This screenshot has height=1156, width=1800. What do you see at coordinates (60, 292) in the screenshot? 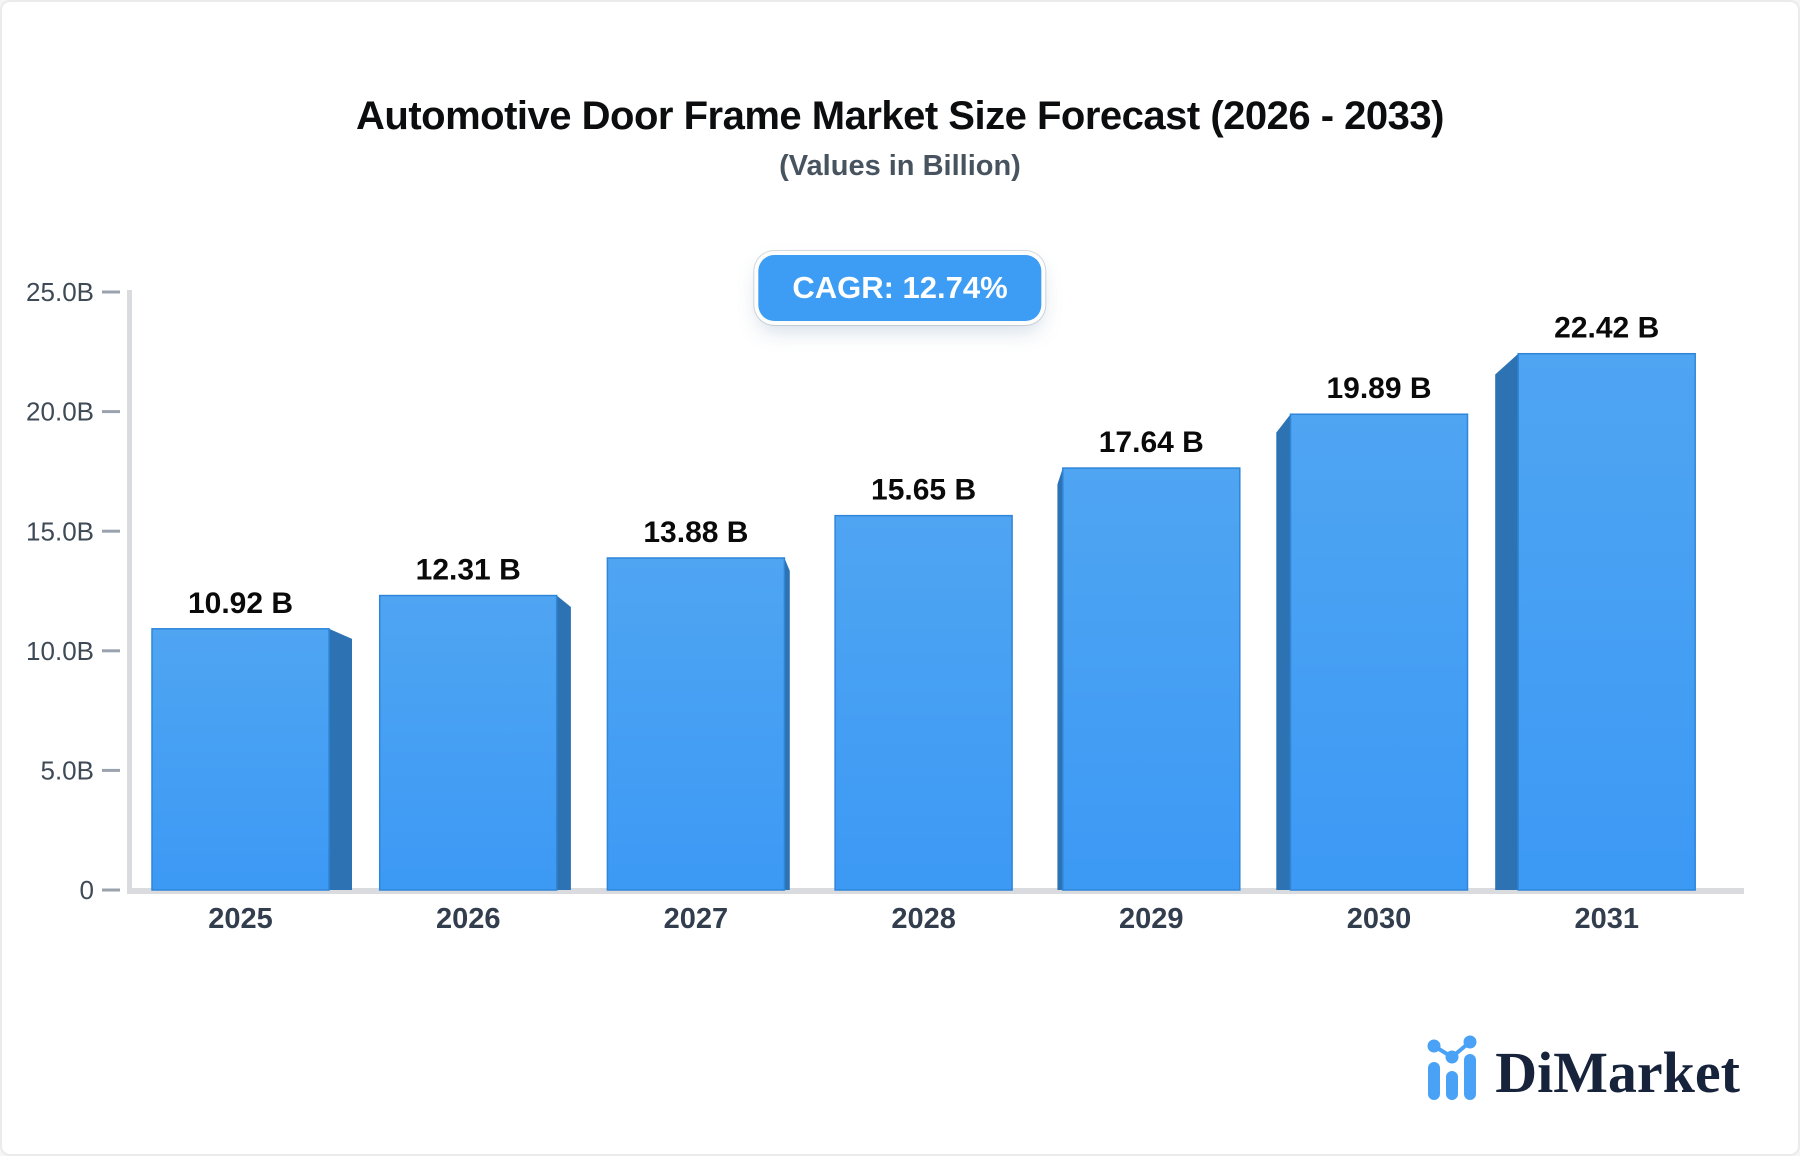
I see `y-tick-label: 25.0B` at bounding box center [60, 292].